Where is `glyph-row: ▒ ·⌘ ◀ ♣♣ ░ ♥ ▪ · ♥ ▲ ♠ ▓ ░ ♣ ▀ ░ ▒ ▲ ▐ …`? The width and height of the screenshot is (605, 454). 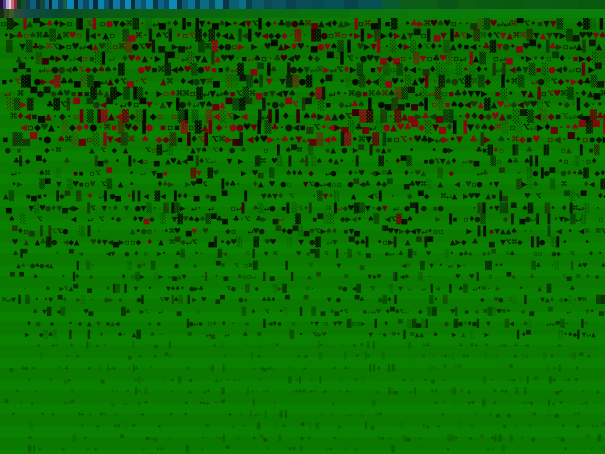 glyph-row: ▒ ·⌘ ◀ ♣♣ ░ ♥ ▪ · ♥ ▲ ♠ ▓ ░ ♣ ▀ ░ ▒ ▲ ▐ … is located at coordinates (317, 426).